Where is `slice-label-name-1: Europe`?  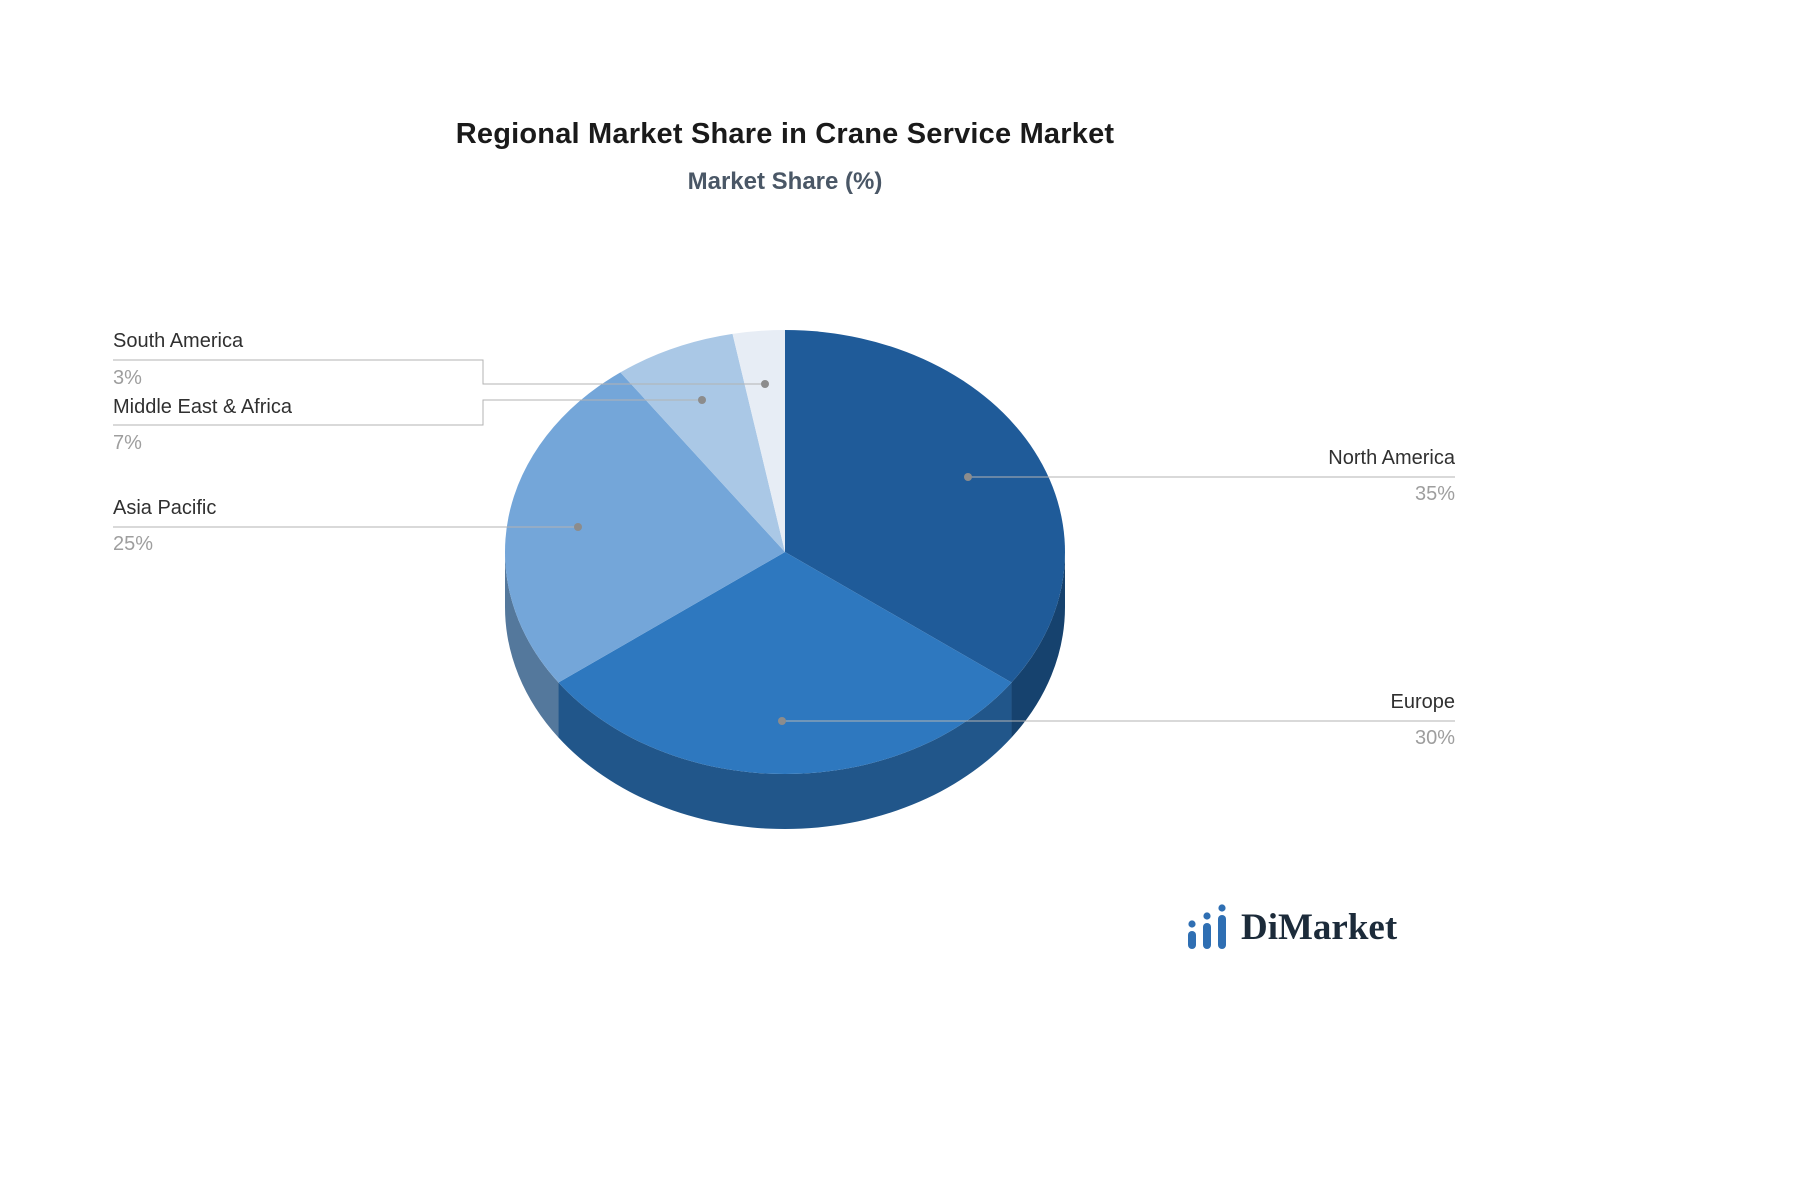 slice-label-name-1: Europe is located at coordinates (1423, 702).